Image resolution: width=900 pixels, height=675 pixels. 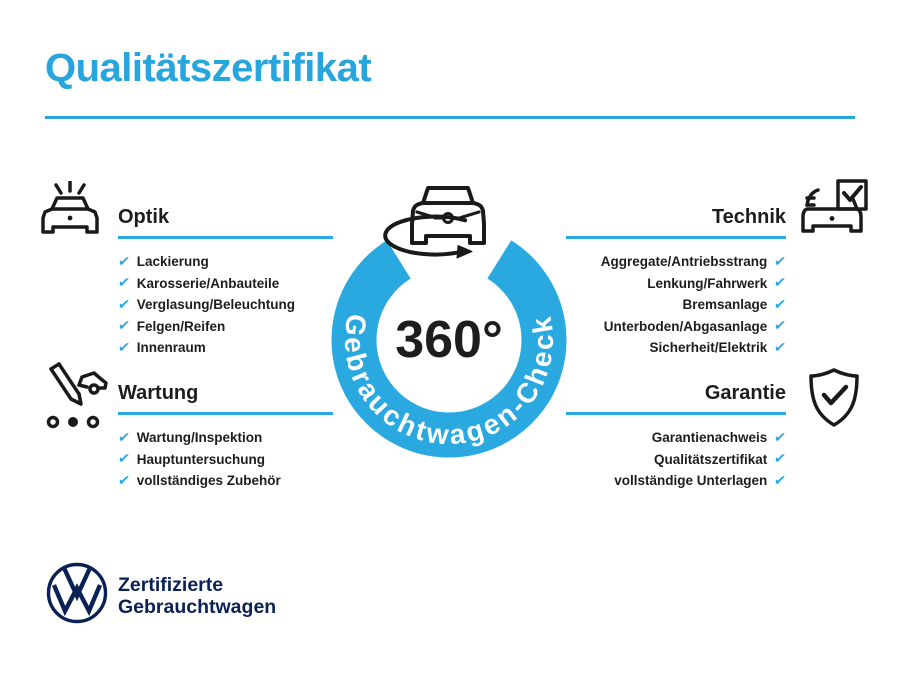 What do you see at coordinates (676, 222) in the screenshot?
I see `section-title-technik: Technik` at bounding box center [676, 222].